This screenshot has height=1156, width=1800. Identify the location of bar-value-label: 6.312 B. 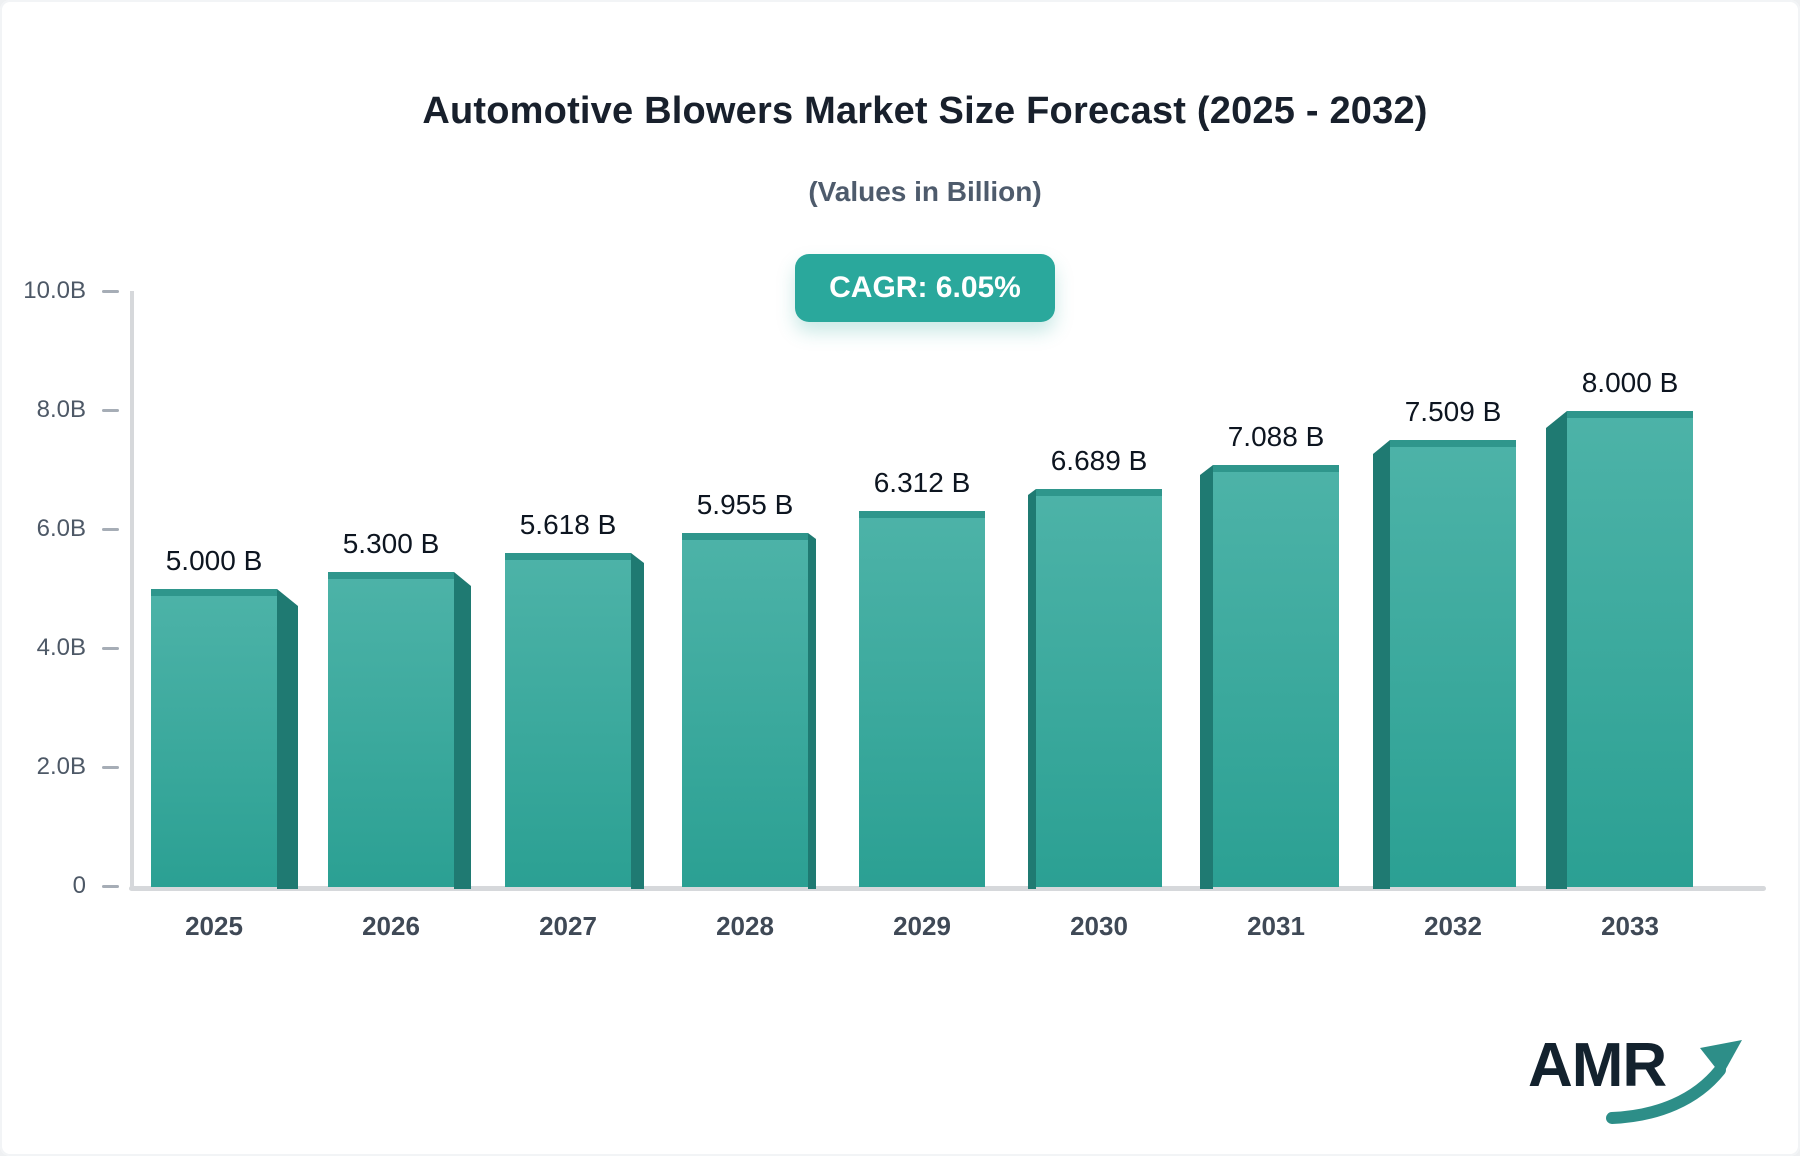
(922, 482).